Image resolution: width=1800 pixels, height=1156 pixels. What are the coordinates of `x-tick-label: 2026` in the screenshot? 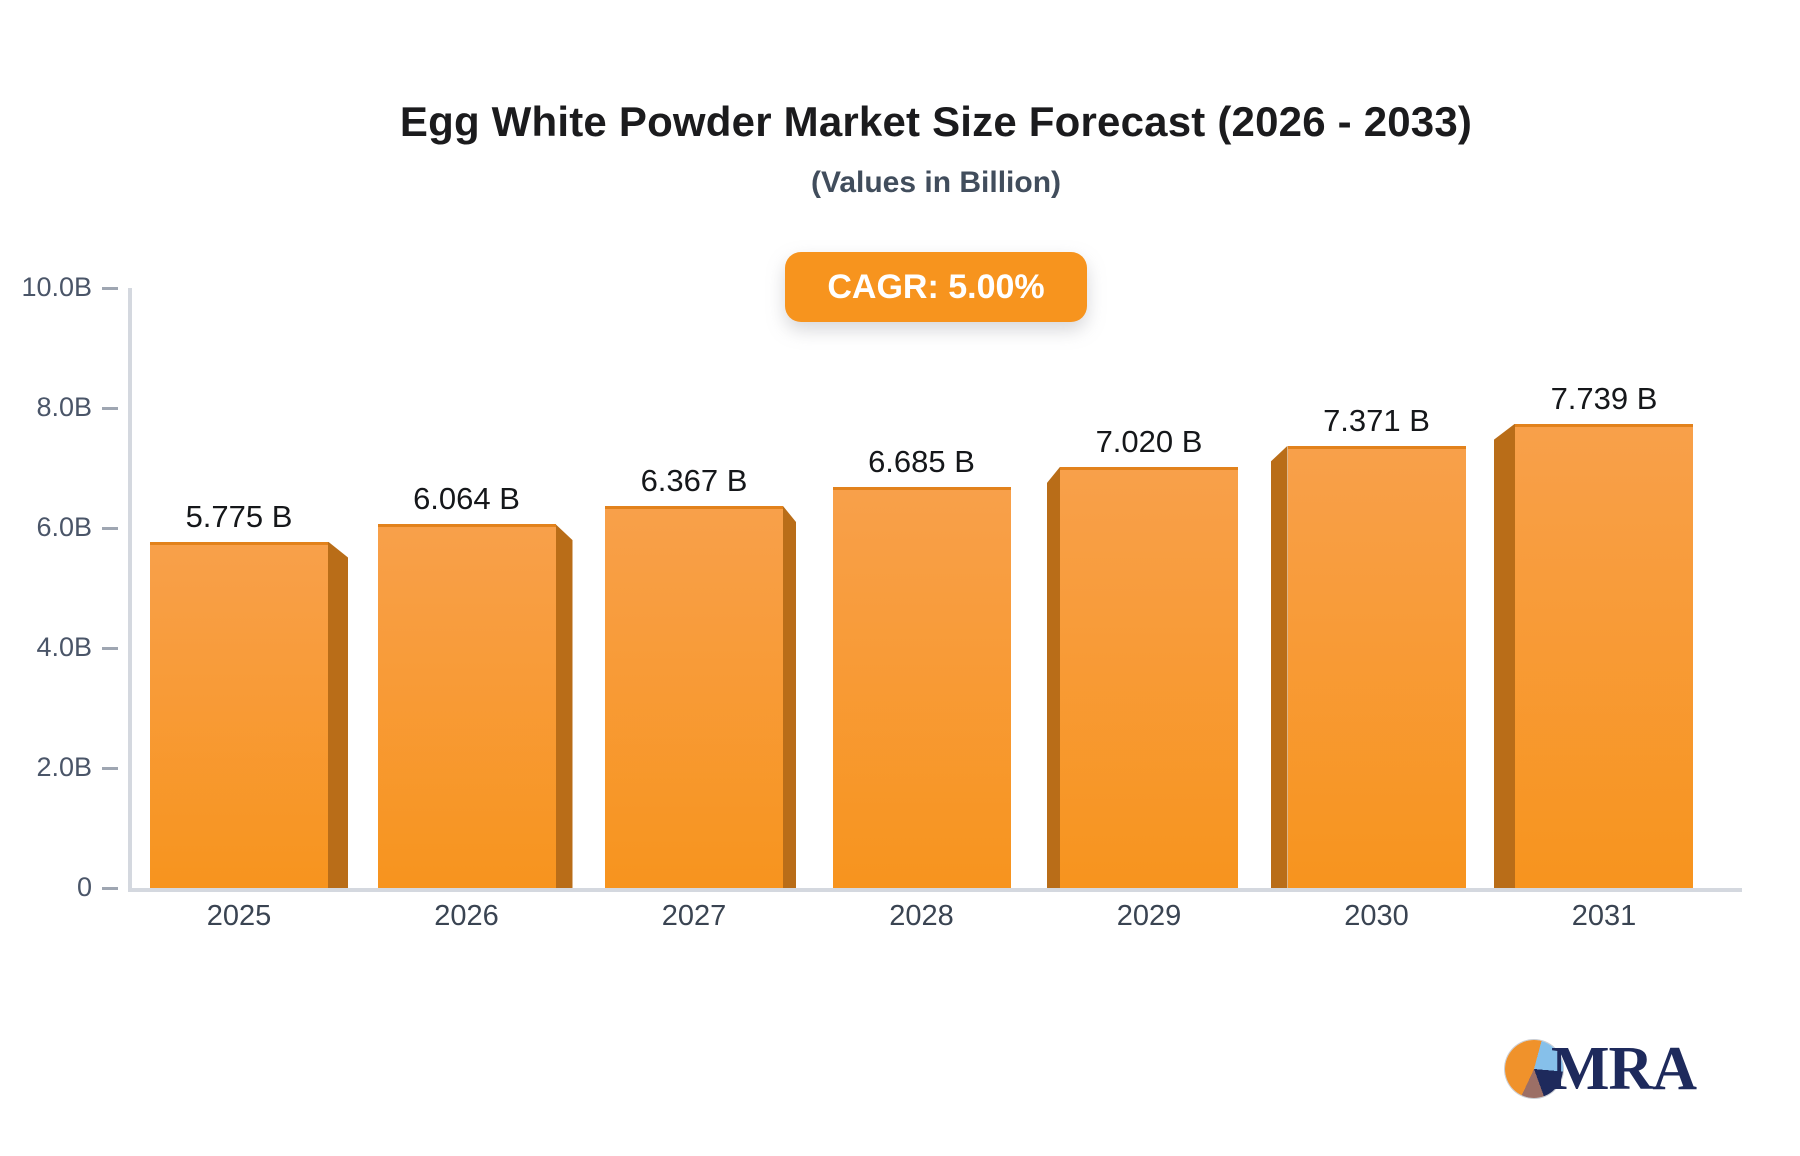 It's located at (466, 916).